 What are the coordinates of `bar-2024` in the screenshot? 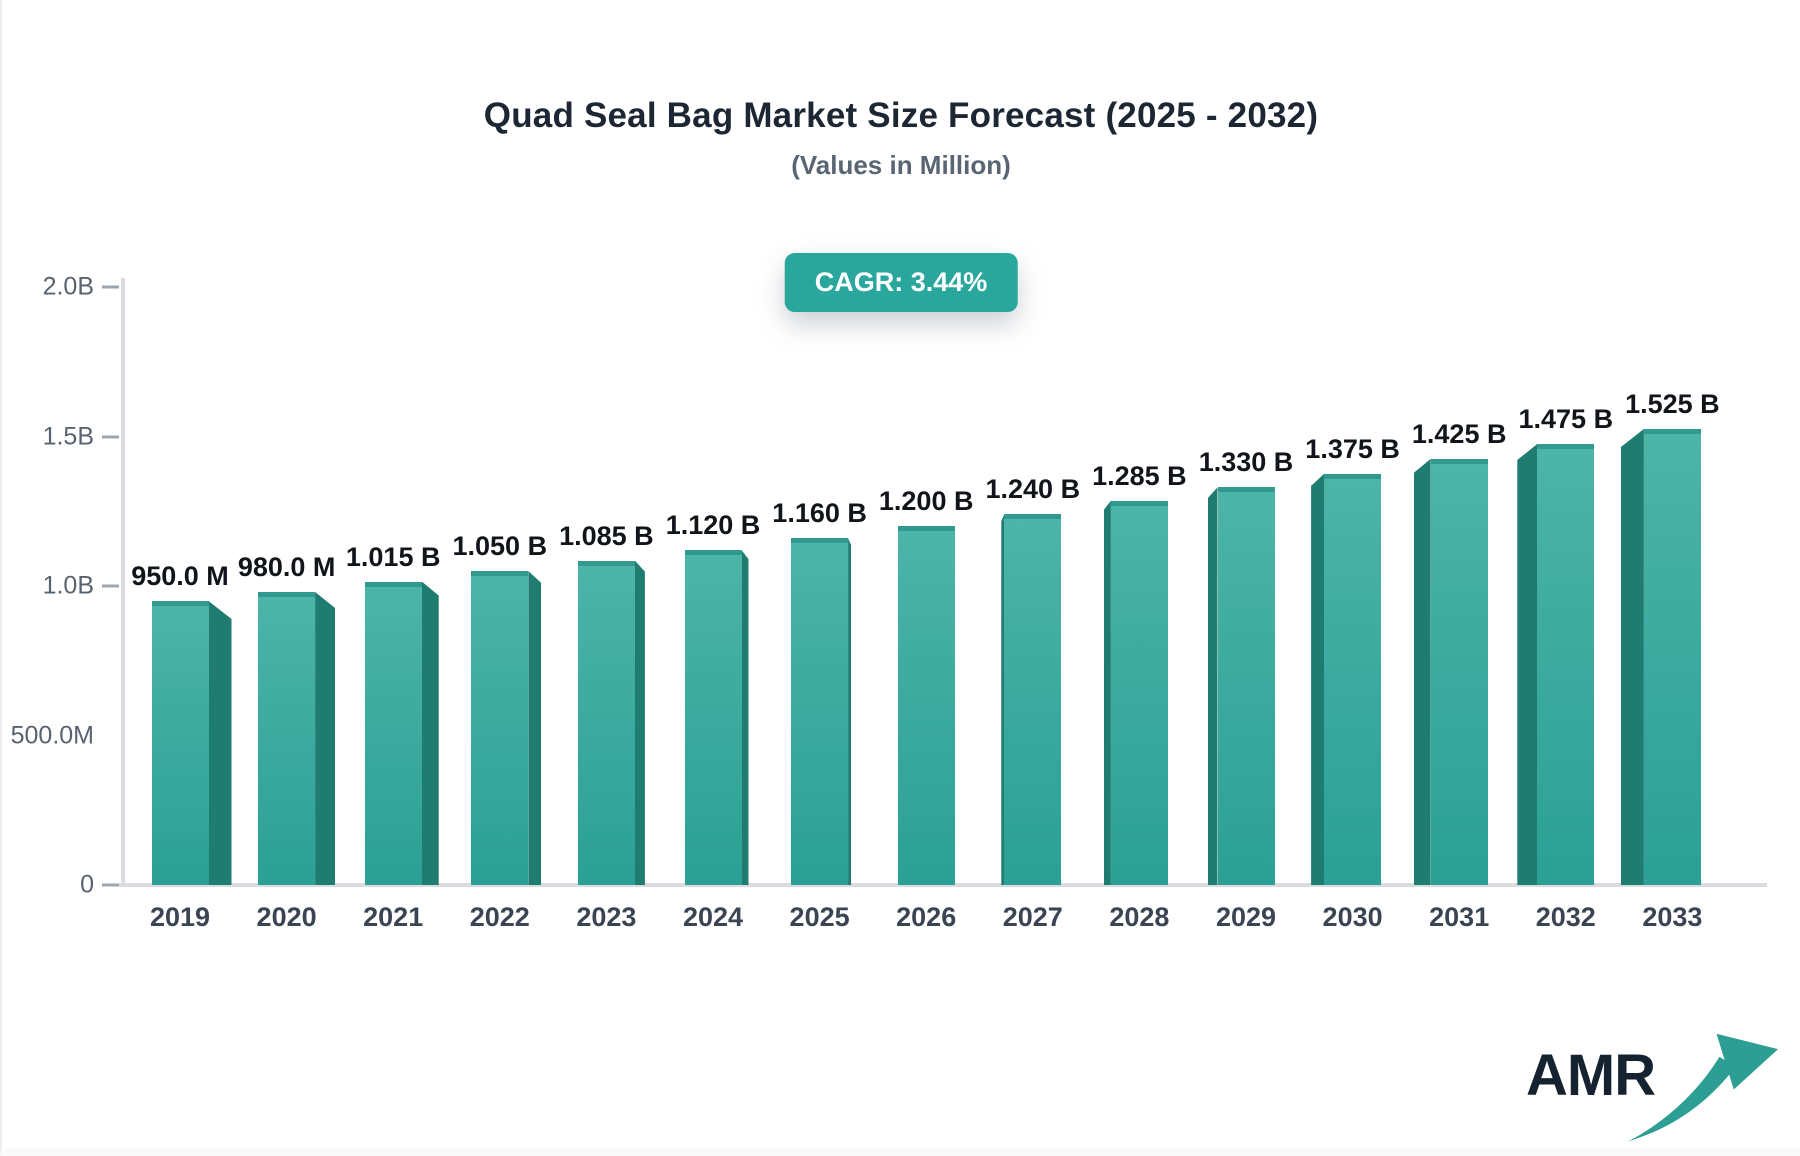 It's located at (716, 717).